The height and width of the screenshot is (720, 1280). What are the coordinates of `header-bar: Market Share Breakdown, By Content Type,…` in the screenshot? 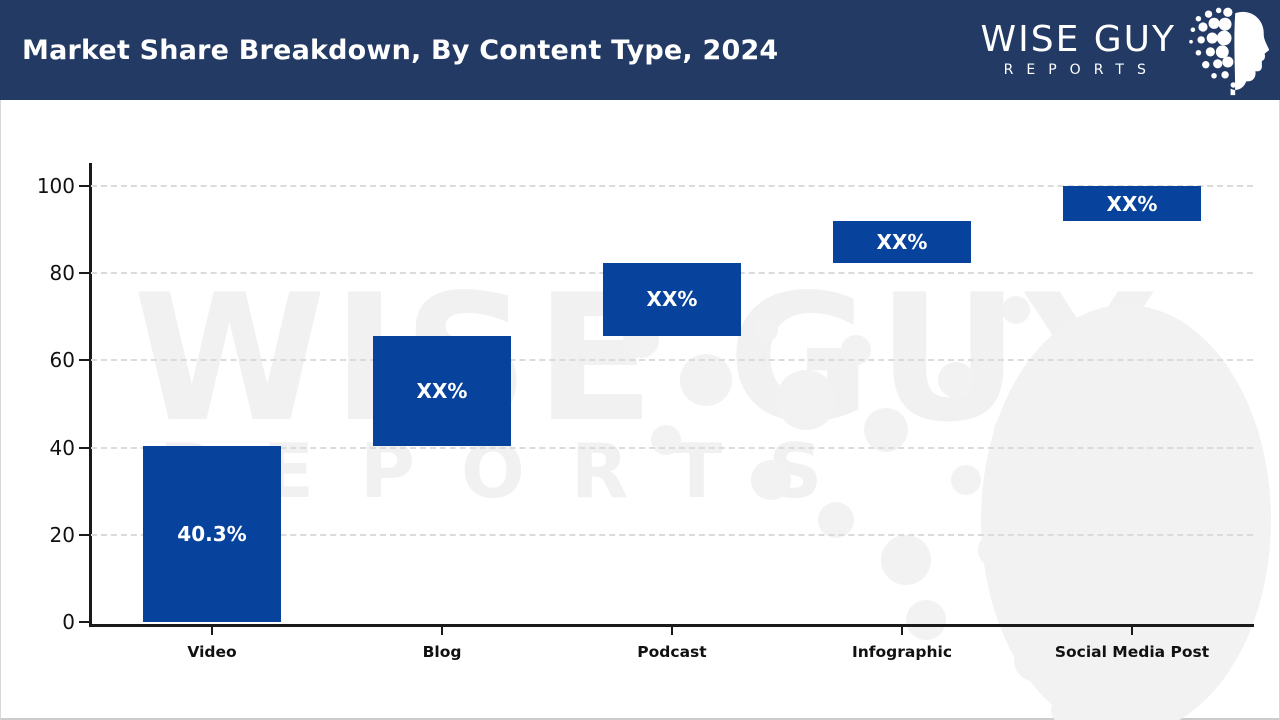 It's located at (640, 50).